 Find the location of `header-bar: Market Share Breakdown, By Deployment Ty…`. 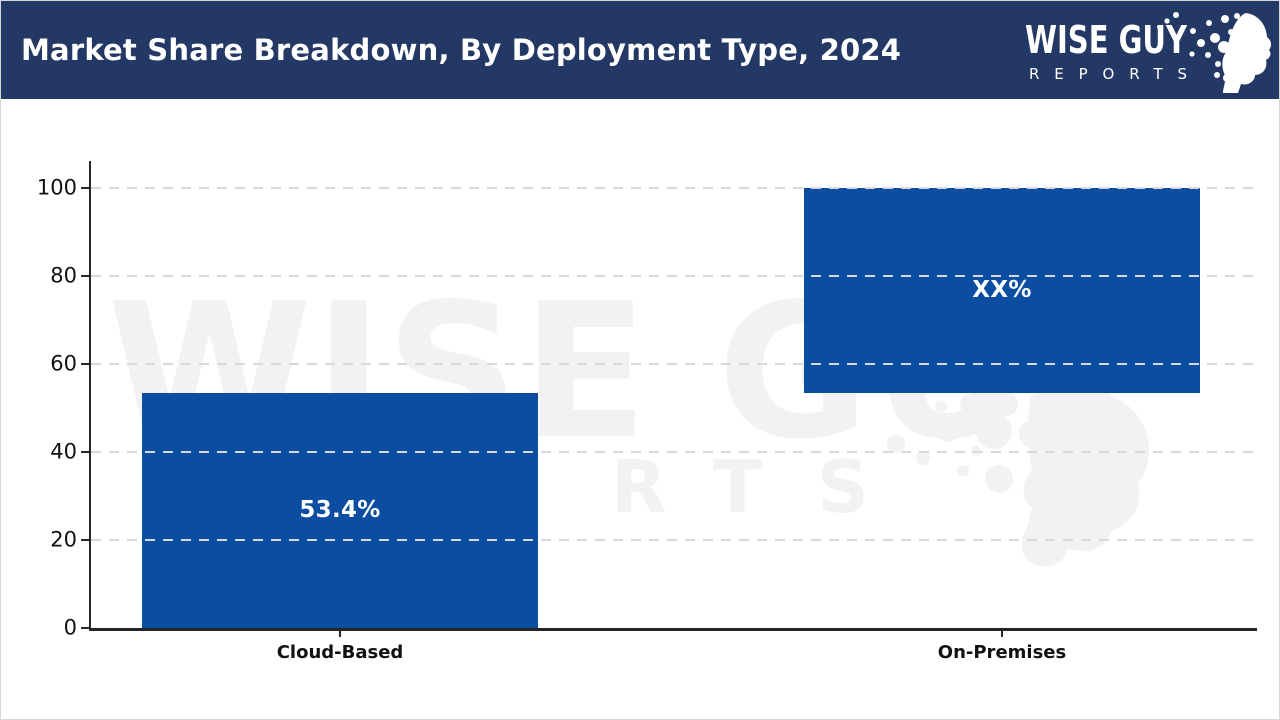

header-bar: Market Share Breakdown, By Deployment Ty… is located at coordinates (640, 50).